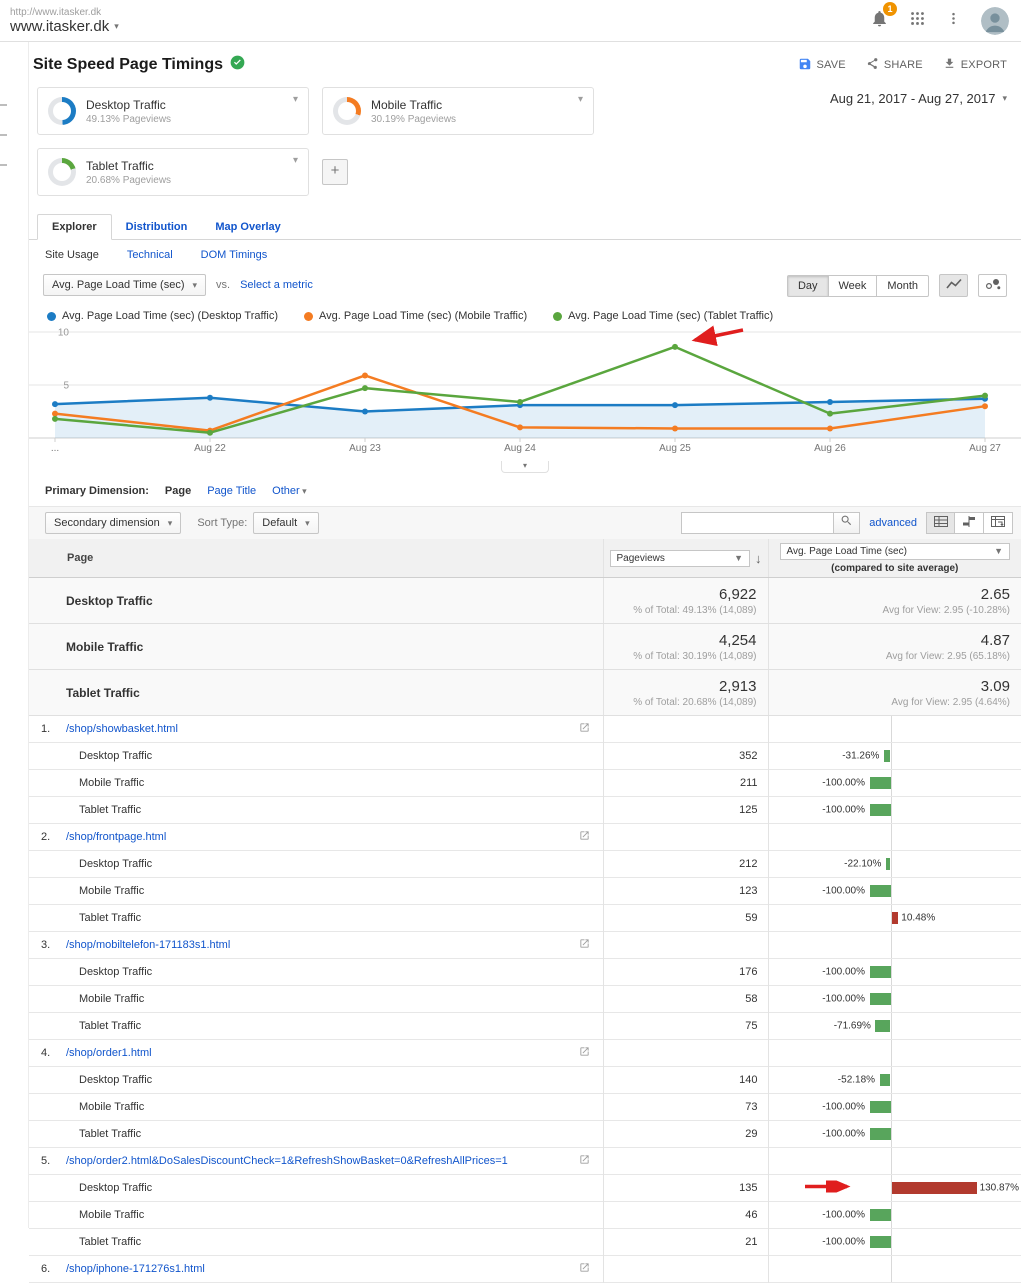 The height and width of the screenshot is (1283, 1021). Describe the element at coordinates (335, 172) in the screenshot. I see `add-segment-button: +` at that location.